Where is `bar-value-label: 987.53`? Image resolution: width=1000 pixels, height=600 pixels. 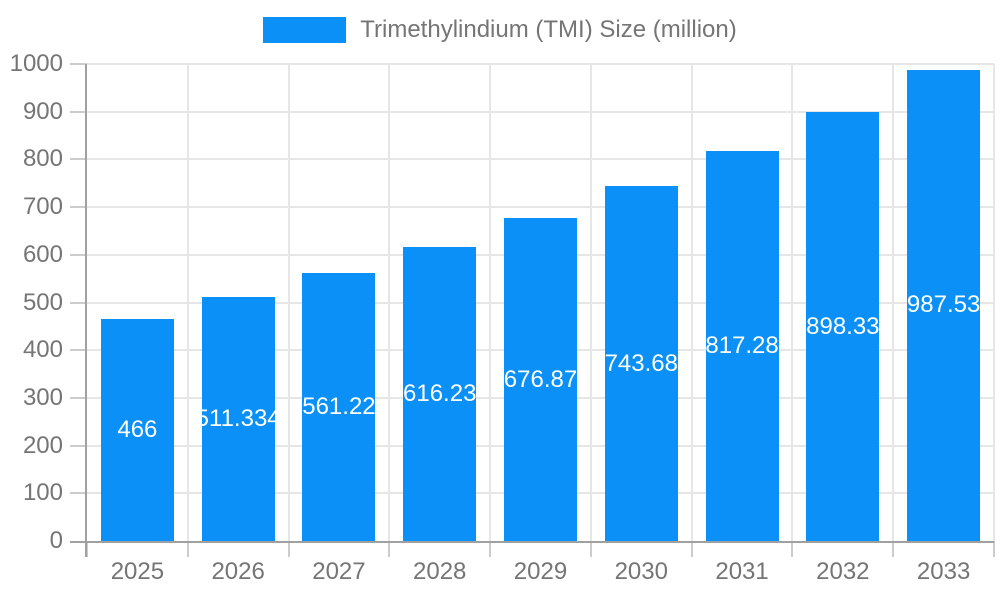
bar-value-label: 987.53 is located at coordinates (944, 305).